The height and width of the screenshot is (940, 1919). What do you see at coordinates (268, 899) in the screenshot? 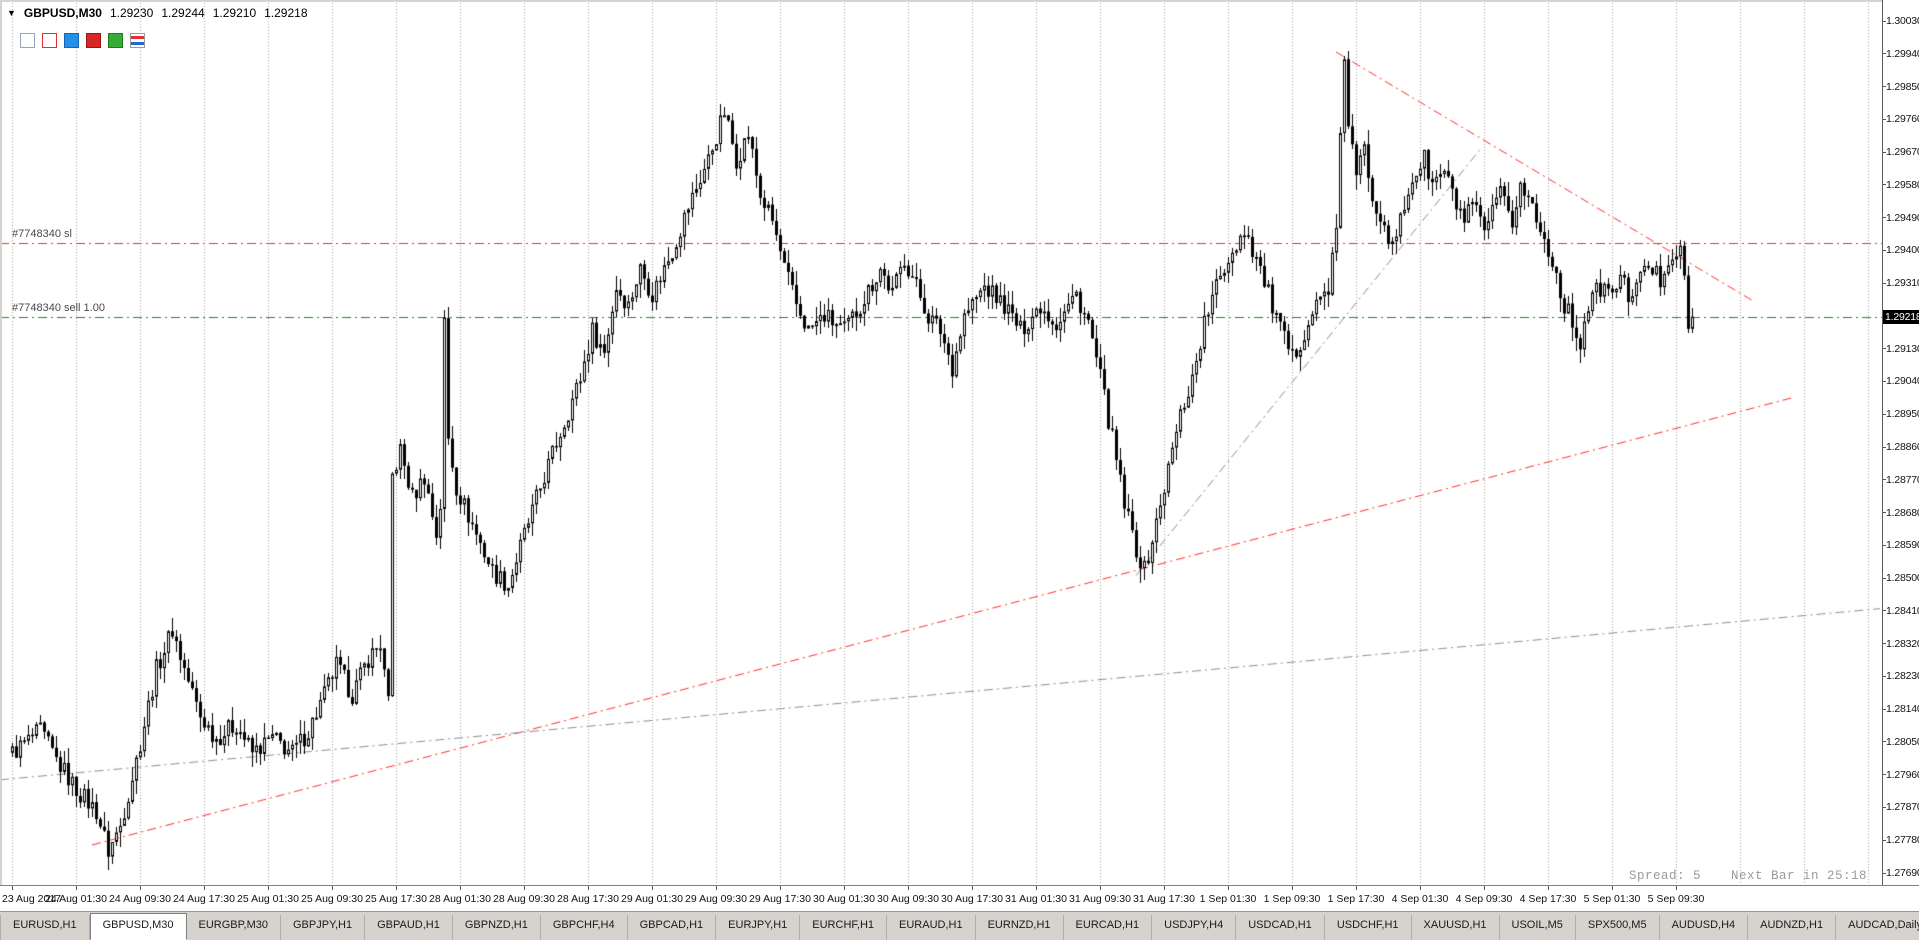
I see `time-axis-label: 25 Aug 01:30` at bounding box center [268, 899].